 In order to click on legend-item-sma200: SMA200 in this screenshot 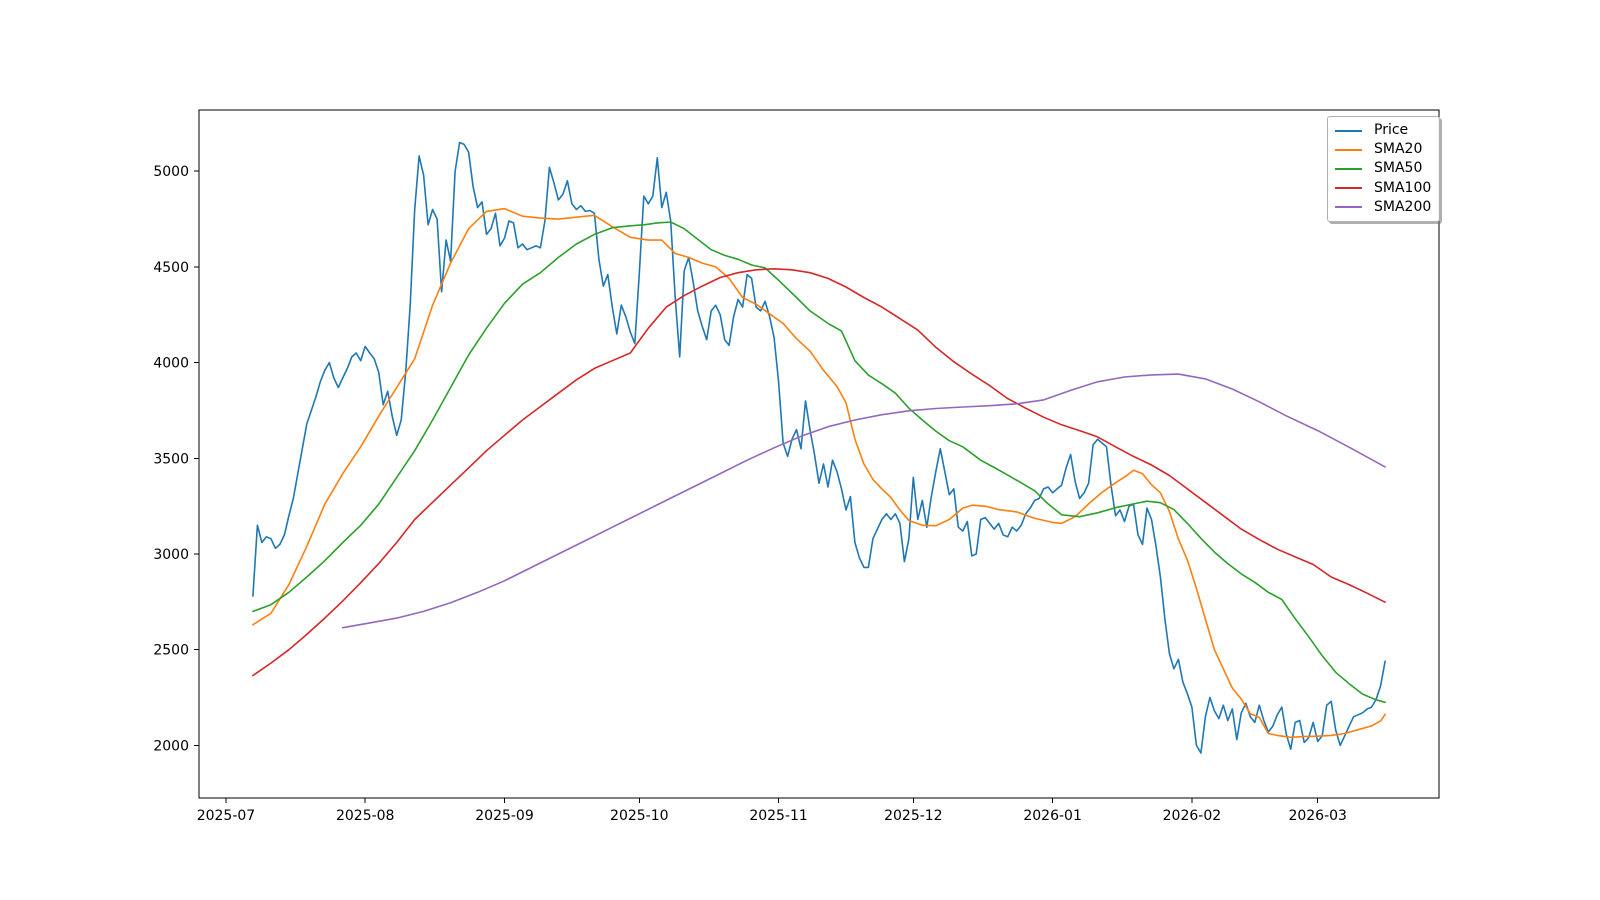, I will do `click(1383, 207)`.